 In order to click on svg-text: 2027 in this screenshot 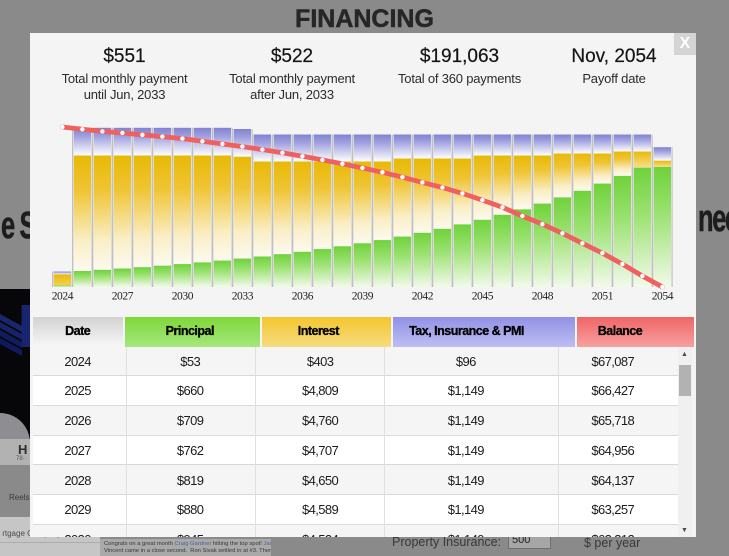, I will do `click(123, 297)`.